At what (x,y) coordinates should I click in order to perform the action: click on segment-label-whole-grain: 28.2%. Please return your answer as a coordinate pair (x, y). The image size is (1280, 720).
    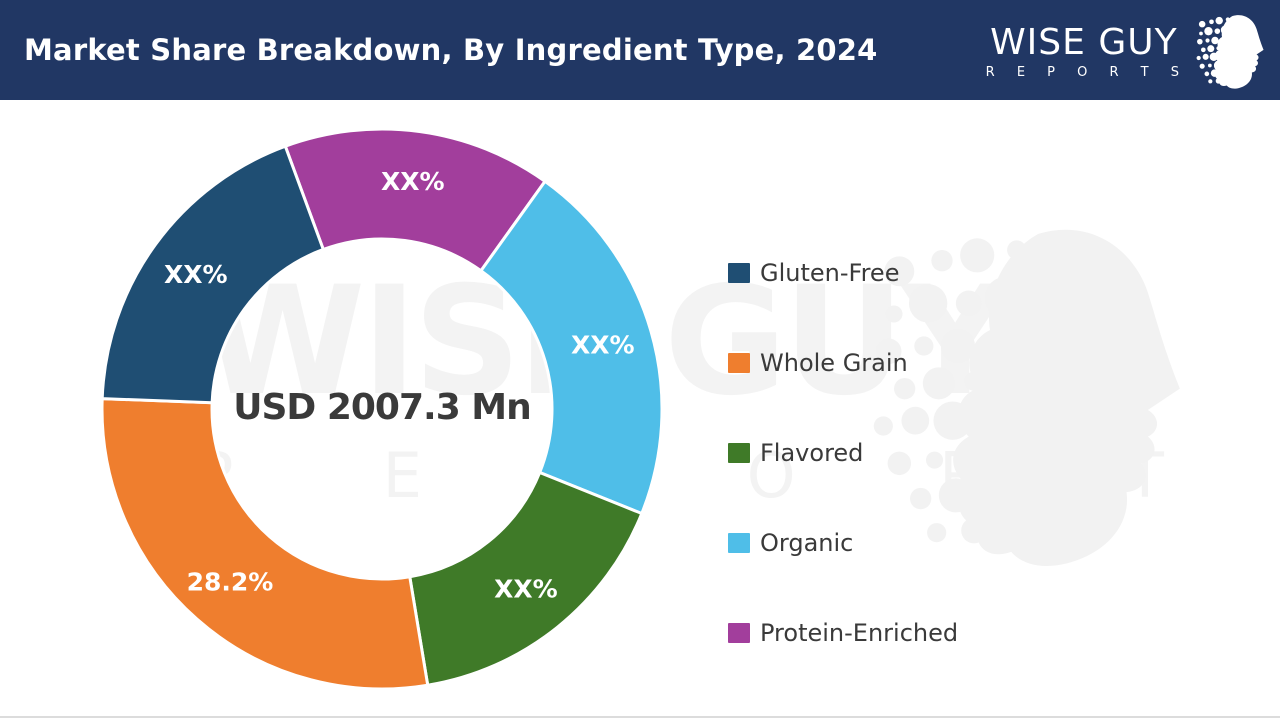
    Looking at the image, I should click on (230, 582).